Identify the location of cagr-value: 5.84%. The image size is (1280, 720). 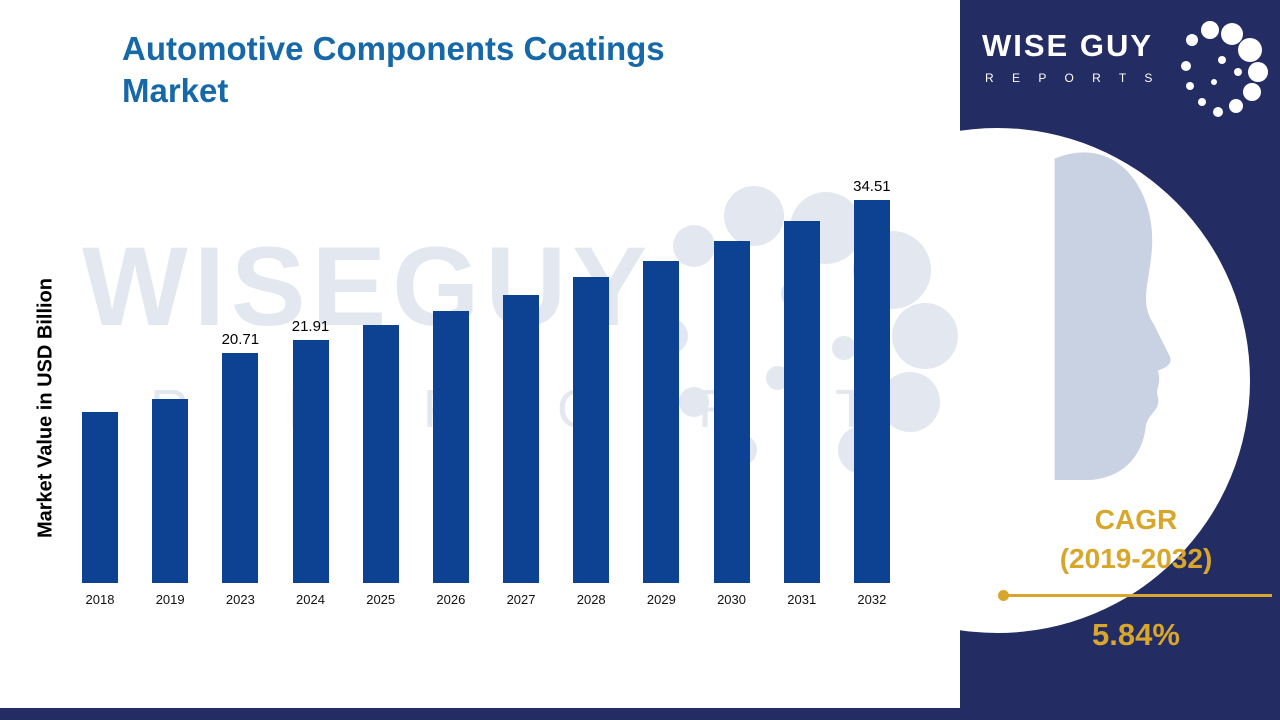
(1136, 635).